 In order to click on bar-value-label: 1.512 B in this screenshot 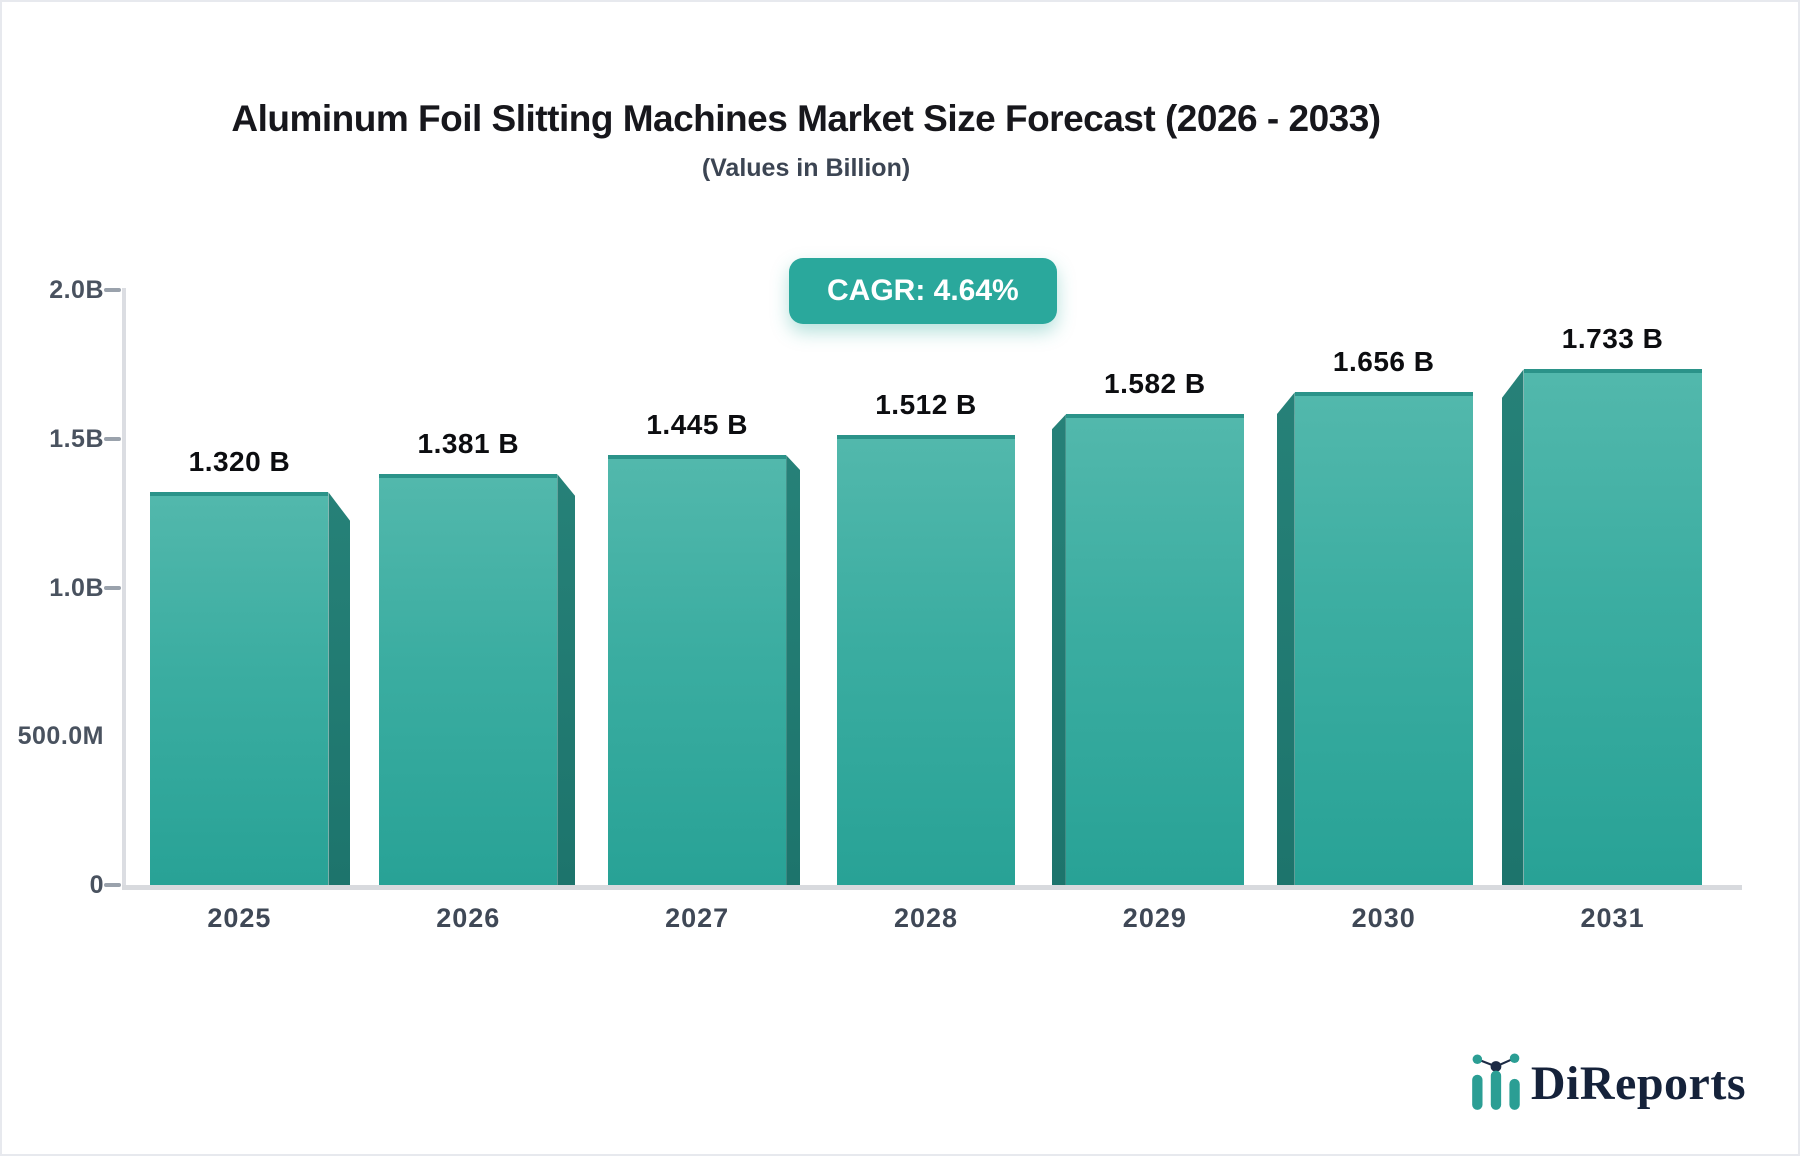, I will do `click(926, 405)`.